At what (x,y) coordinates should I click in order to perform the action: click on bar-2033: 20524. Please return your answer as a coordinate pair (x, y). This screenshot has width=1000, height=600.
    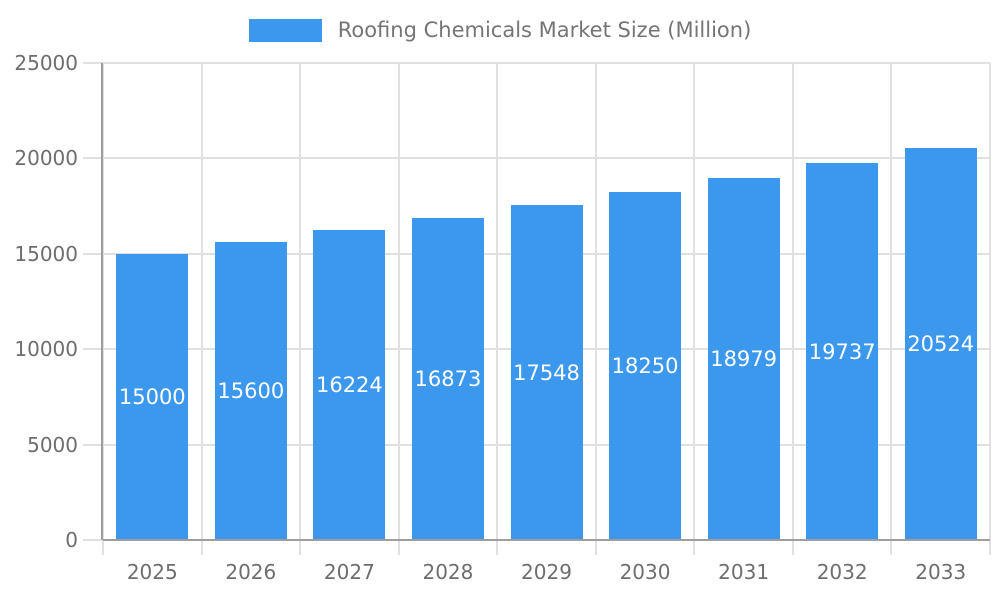
    Looking at the image, I should click on (940, 344).